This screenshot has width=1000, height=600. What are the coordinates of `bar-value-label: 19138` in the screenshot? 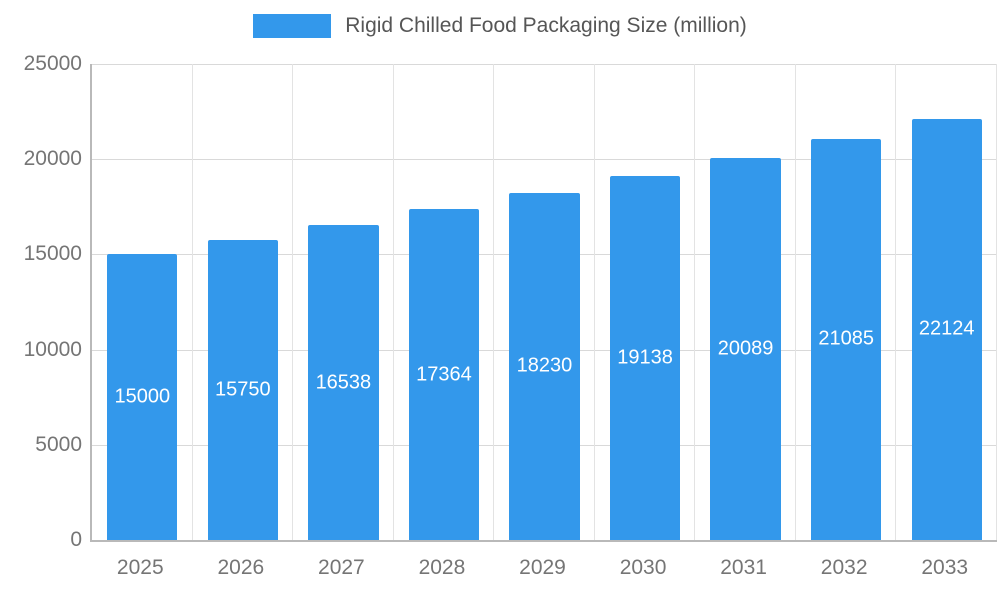 It's located at (645, 357).